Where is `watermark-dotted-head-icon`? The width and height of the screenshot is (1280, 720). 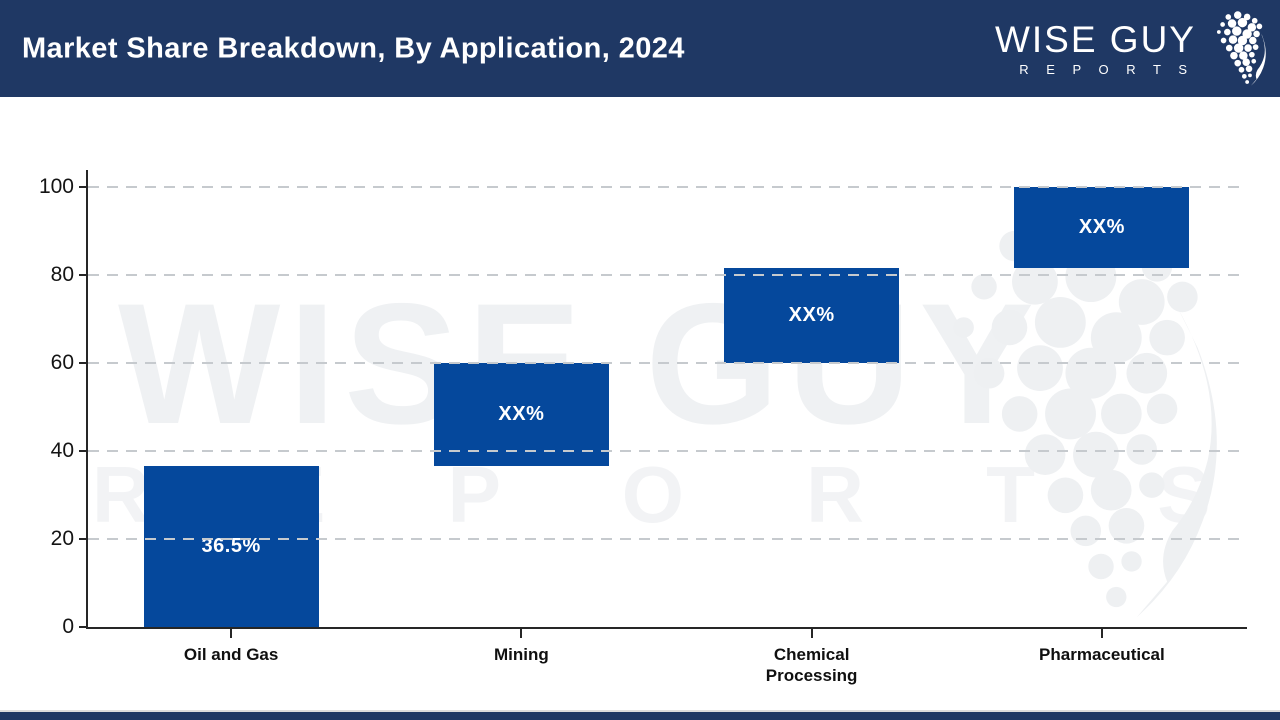 watermark-dotted-head-icon is located at coordinates (1085, 416).